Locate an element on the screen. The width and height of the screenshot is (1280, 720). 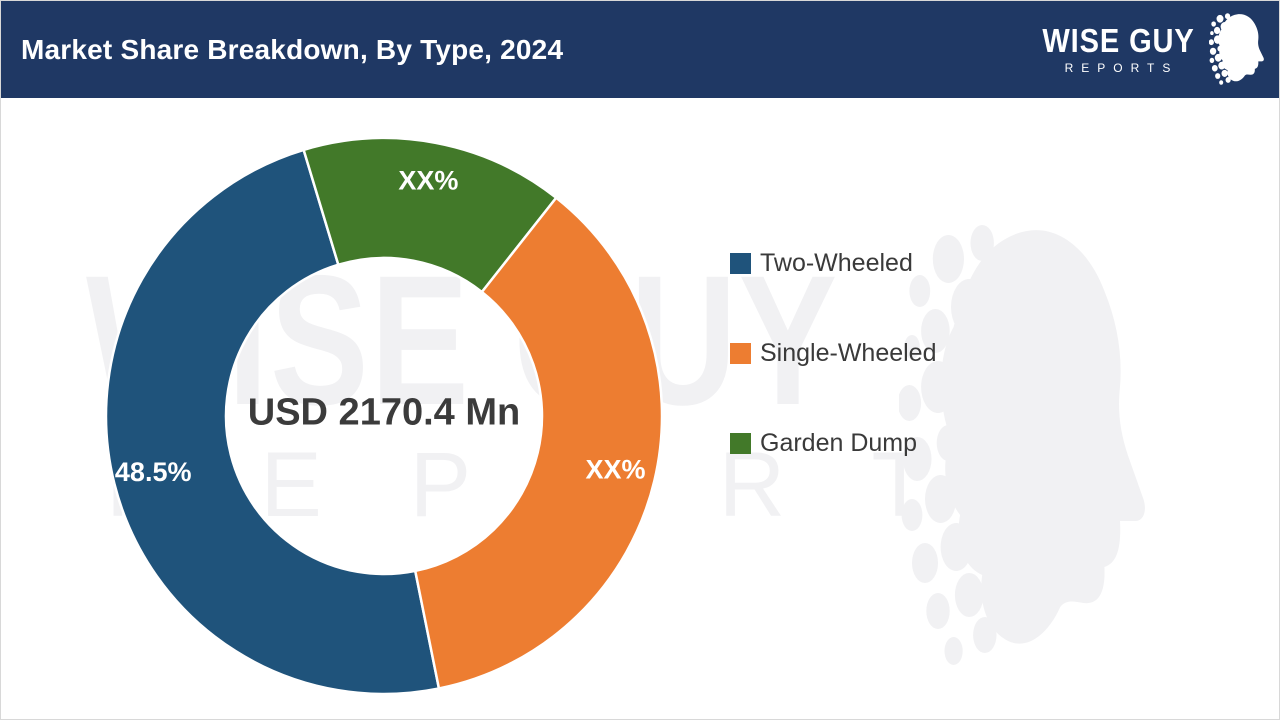
legend-item-two-wheeled: Two-Wheeled is located at coordinates (833, 263).